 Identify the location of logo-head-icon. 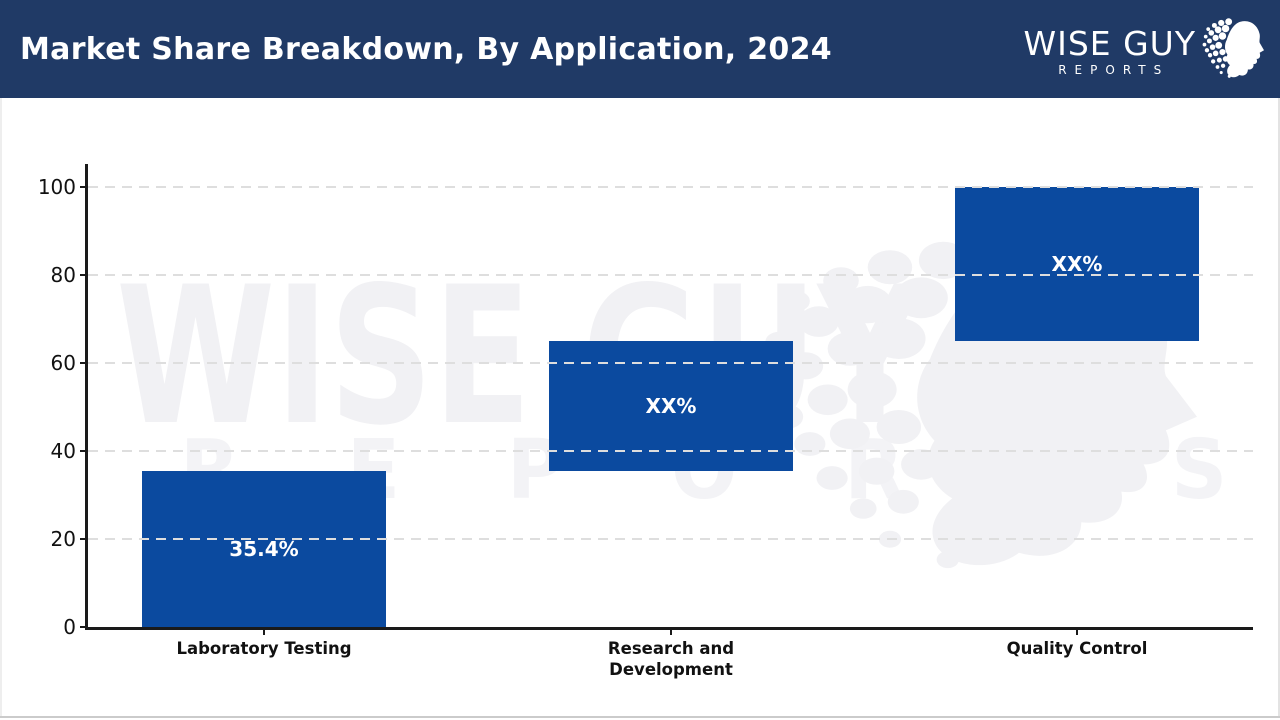
(1233, 48).